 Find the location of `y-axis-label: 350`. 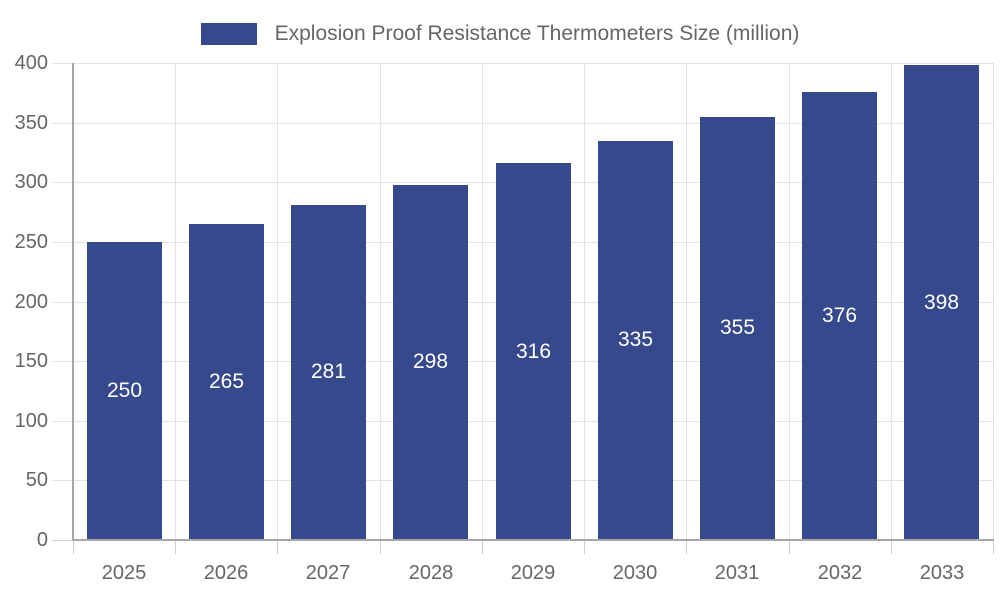

y-axis-label: 350 is located at coordinates (31, 123).